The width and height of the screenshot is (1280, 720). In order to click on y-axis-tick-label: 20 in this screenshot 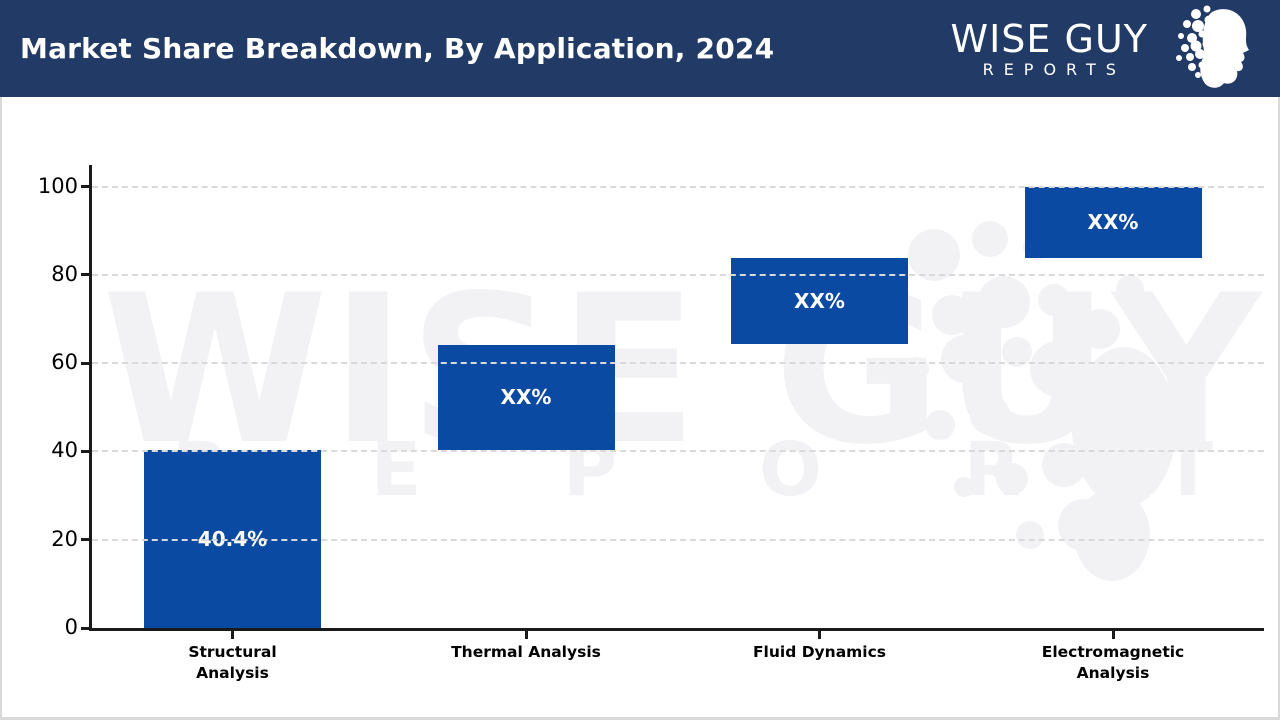, I will do `click(64, 538)`.